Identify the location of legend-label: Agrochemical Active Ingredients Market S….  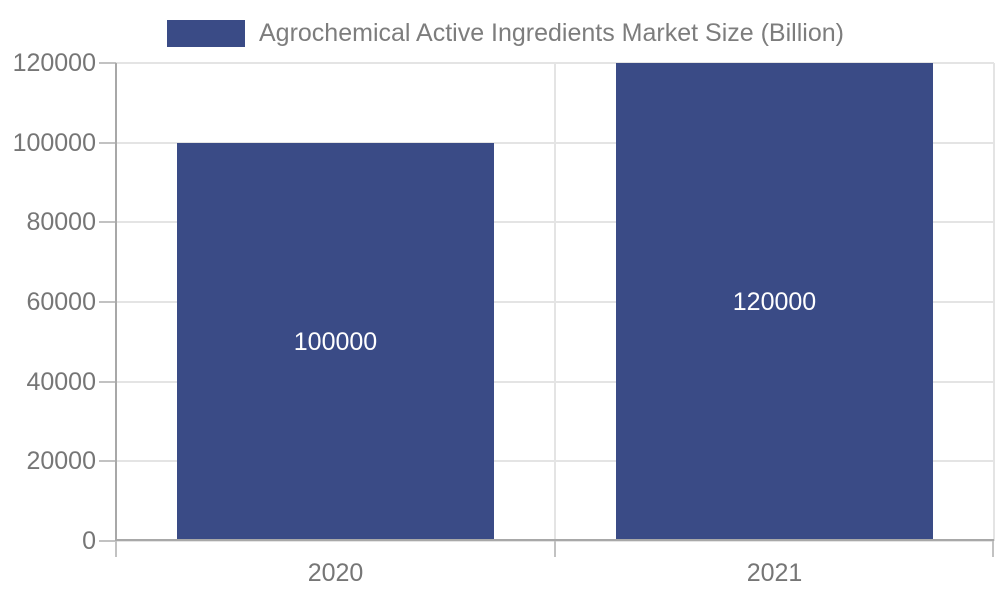
(551, 33).